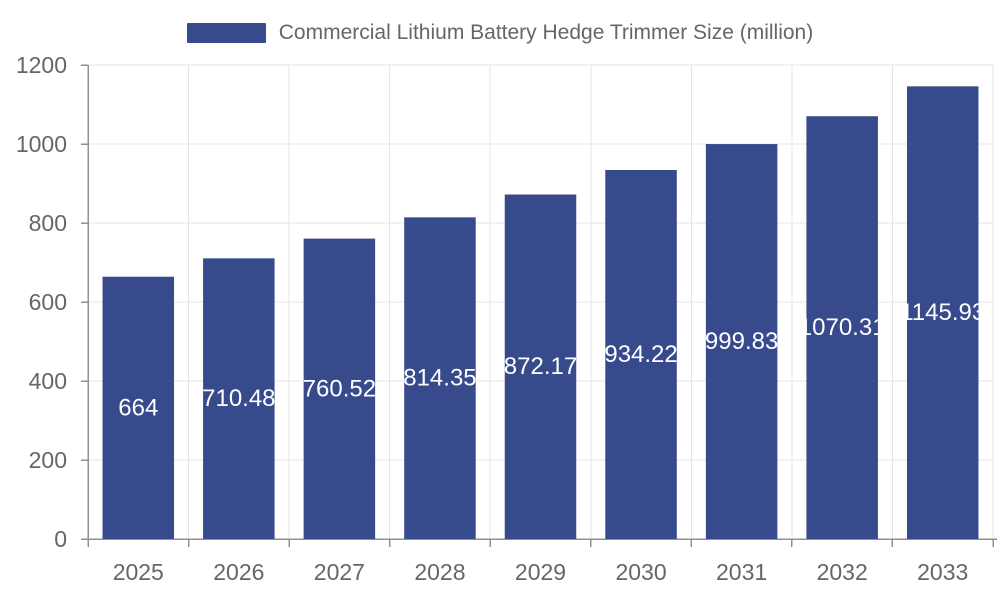  I want to click on bar-value-label: 872.17, so click(540, 366).